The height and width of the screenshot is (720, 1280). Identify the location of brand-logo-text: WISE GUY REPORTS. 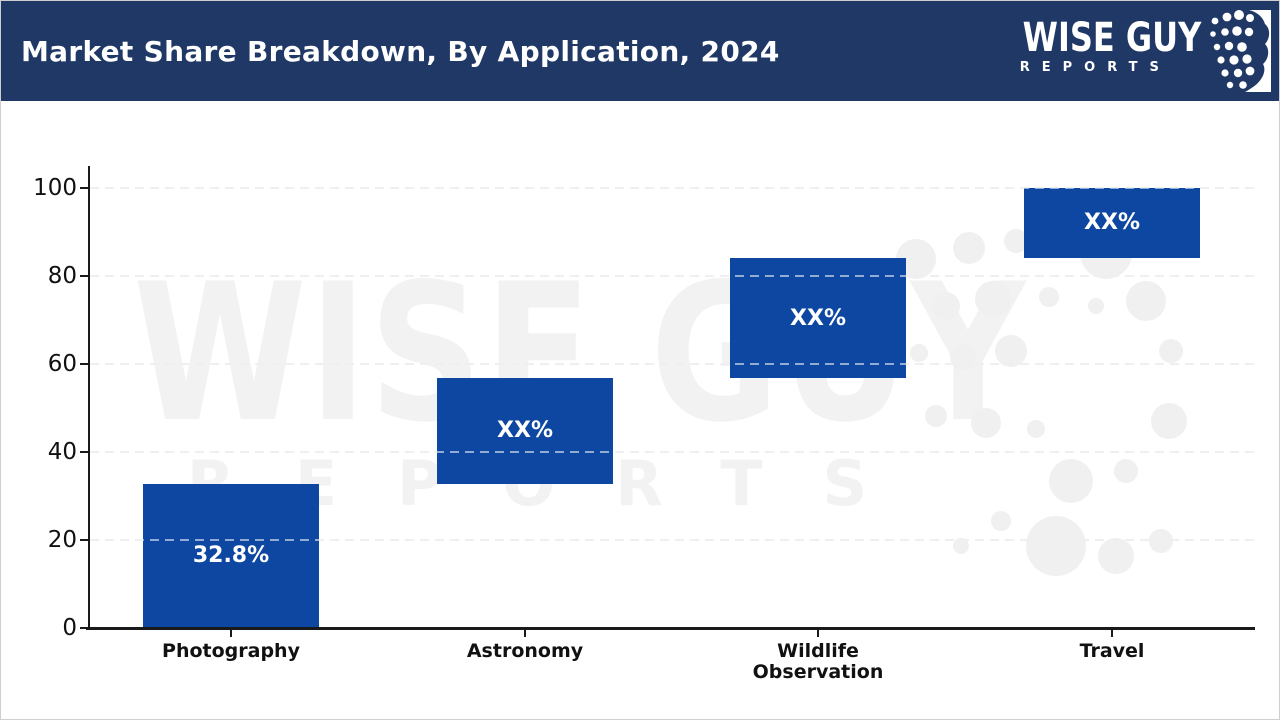
(1089, 46).